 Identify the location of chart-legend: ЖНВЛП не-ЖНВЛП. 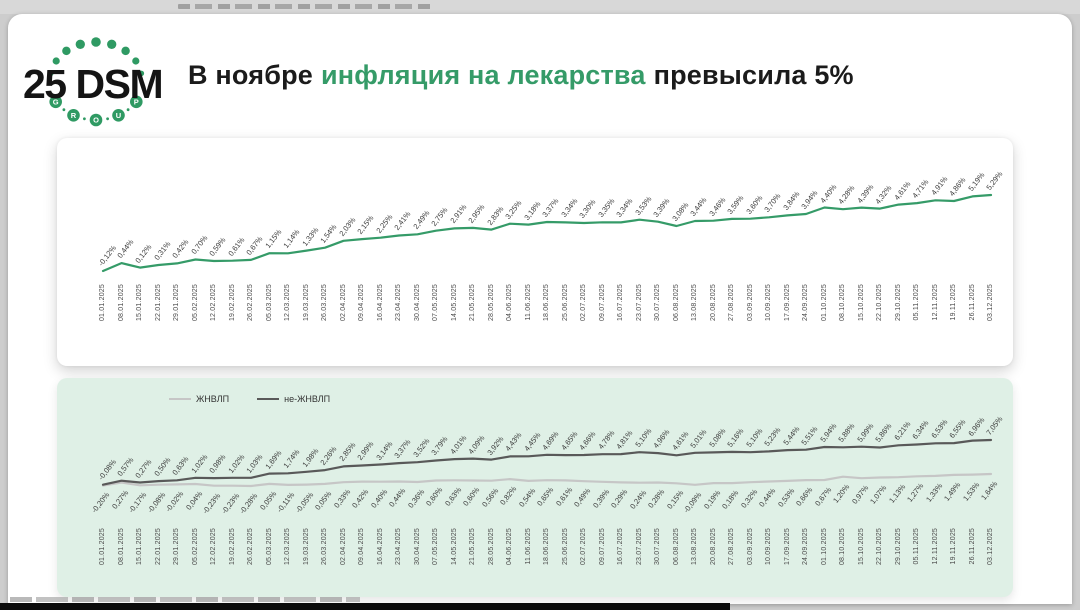
(249, 399).